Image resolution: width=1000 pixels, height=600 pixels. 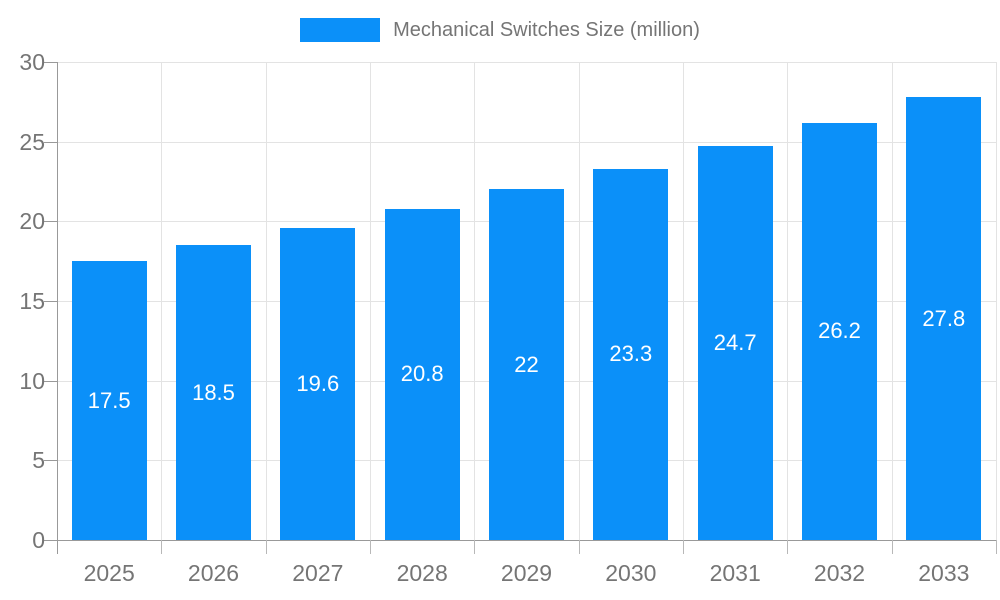 I want to click on chart-legend: Mechanical Switches Size (million), so click(x=500, y=30).